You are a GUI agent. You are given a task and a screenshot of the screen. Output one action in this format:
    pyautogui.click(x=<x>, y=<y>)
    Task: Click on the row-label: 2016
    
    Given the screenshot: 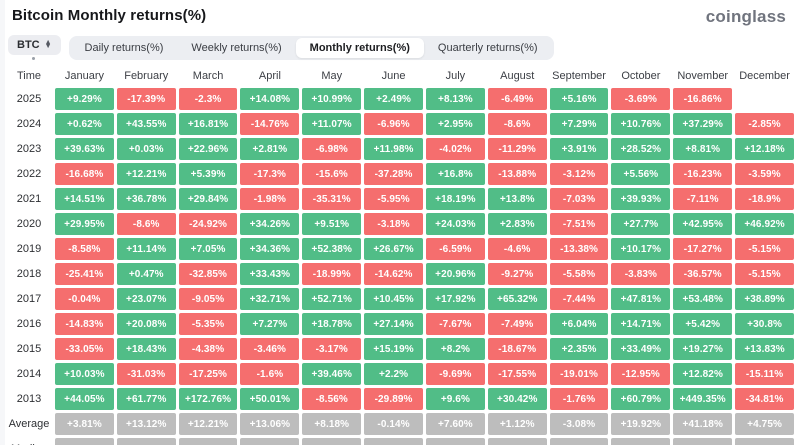 What is the action you would take?
    pyautogui.click(x=29, y=324)
    